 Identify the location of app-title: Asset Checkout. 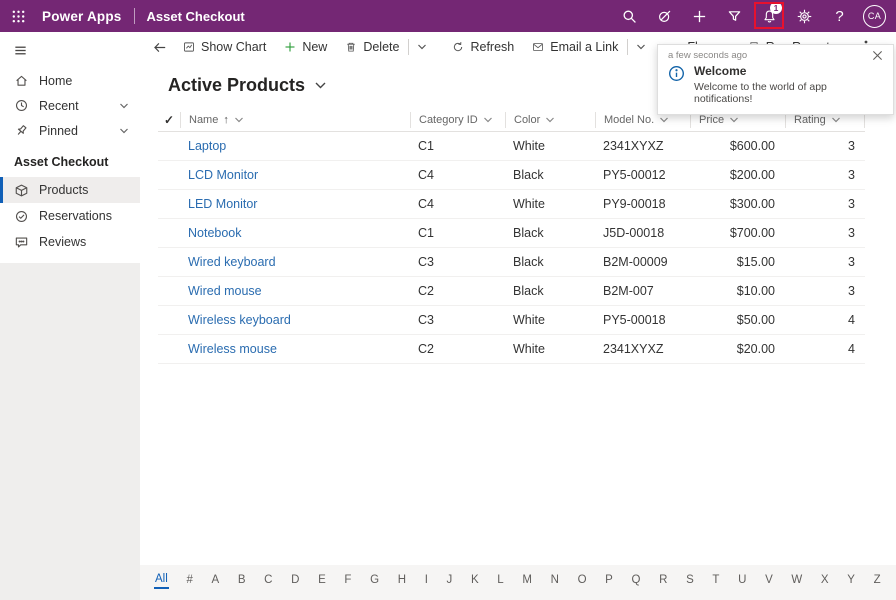
(195, 16).